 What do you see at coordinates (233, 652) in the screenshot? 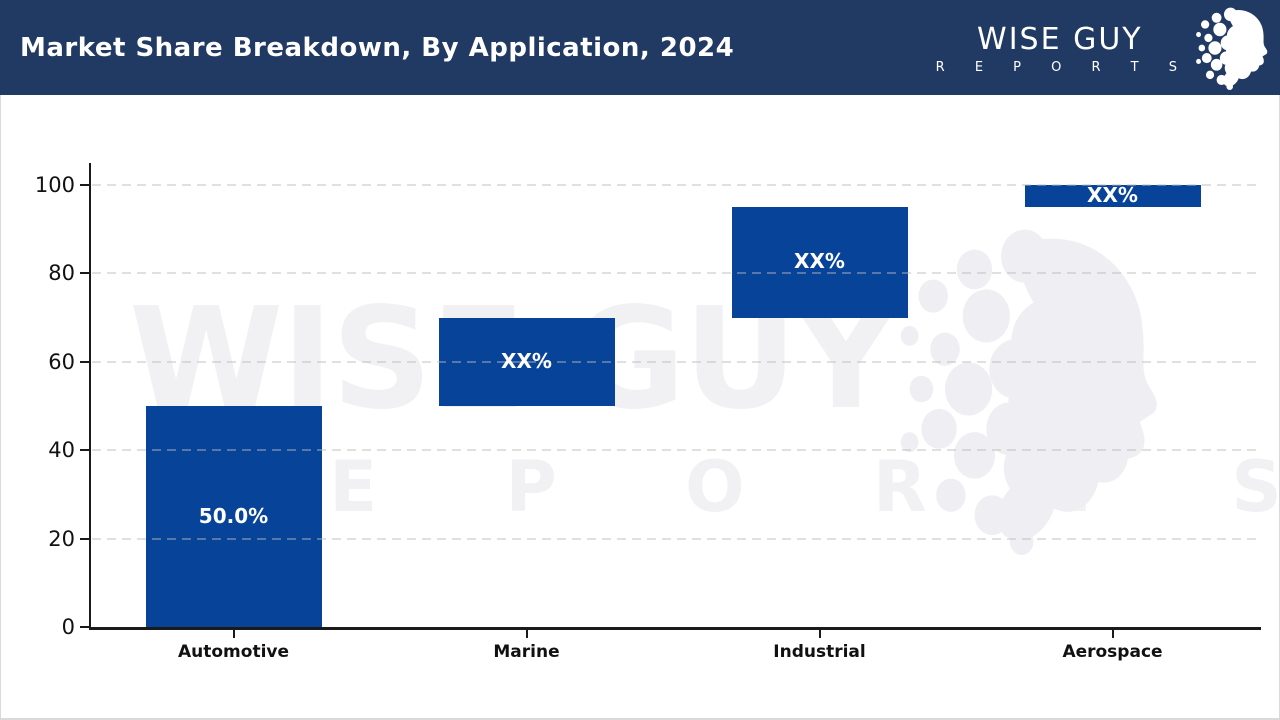
I see `category-label-automotive: Automotive` at bounding box center [233, 652].